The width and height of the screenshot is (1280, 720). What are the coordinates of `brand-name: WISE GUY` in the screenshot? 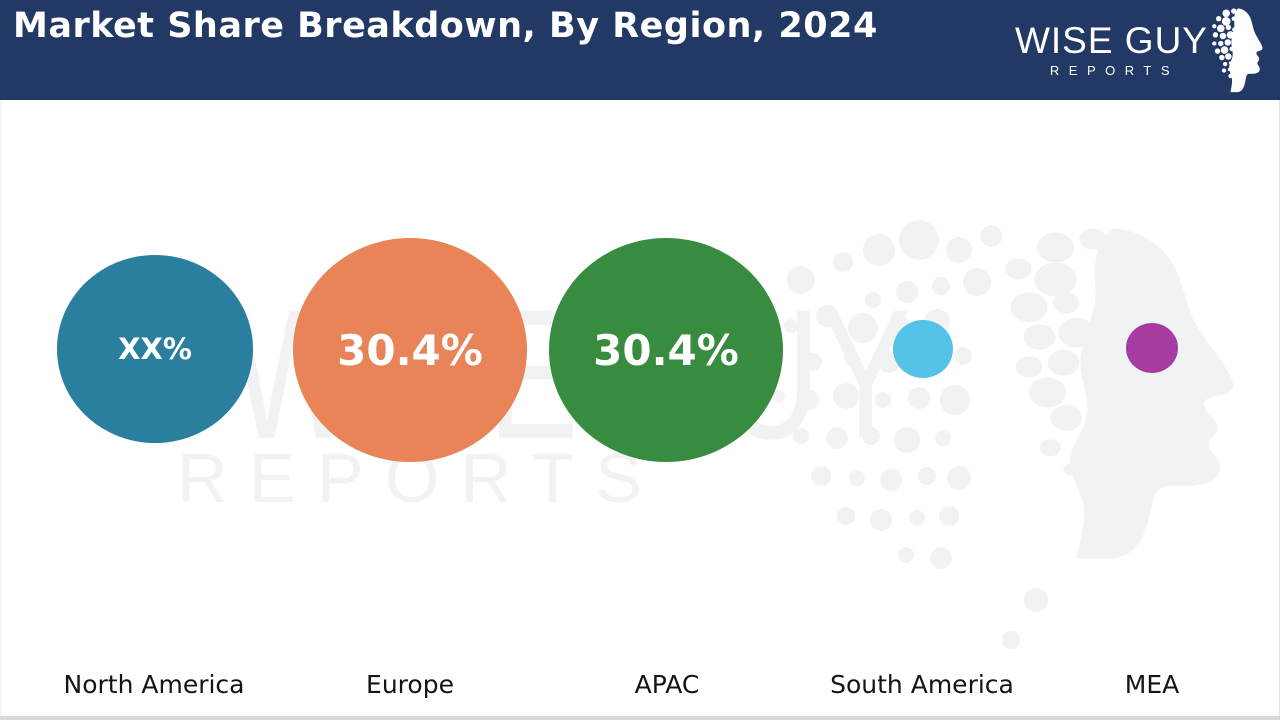 It's located at (1111, 40).